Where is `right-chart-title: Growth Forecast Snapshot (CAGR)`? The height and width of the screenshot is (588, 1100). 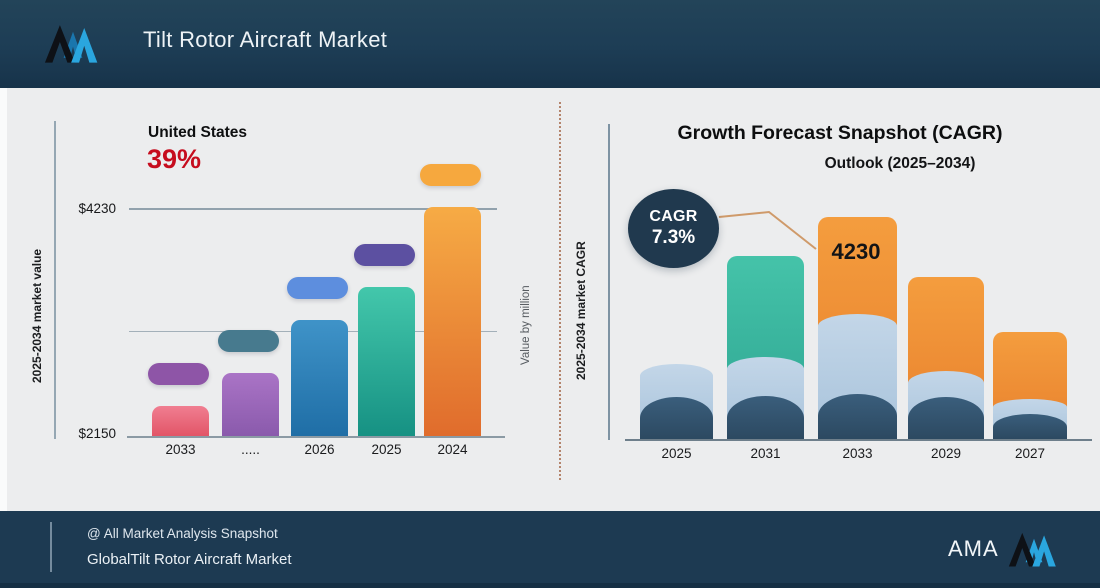 right-chart-title: Growth Forecast Snapshot (CAGR) is located at coordinates (840, 133).